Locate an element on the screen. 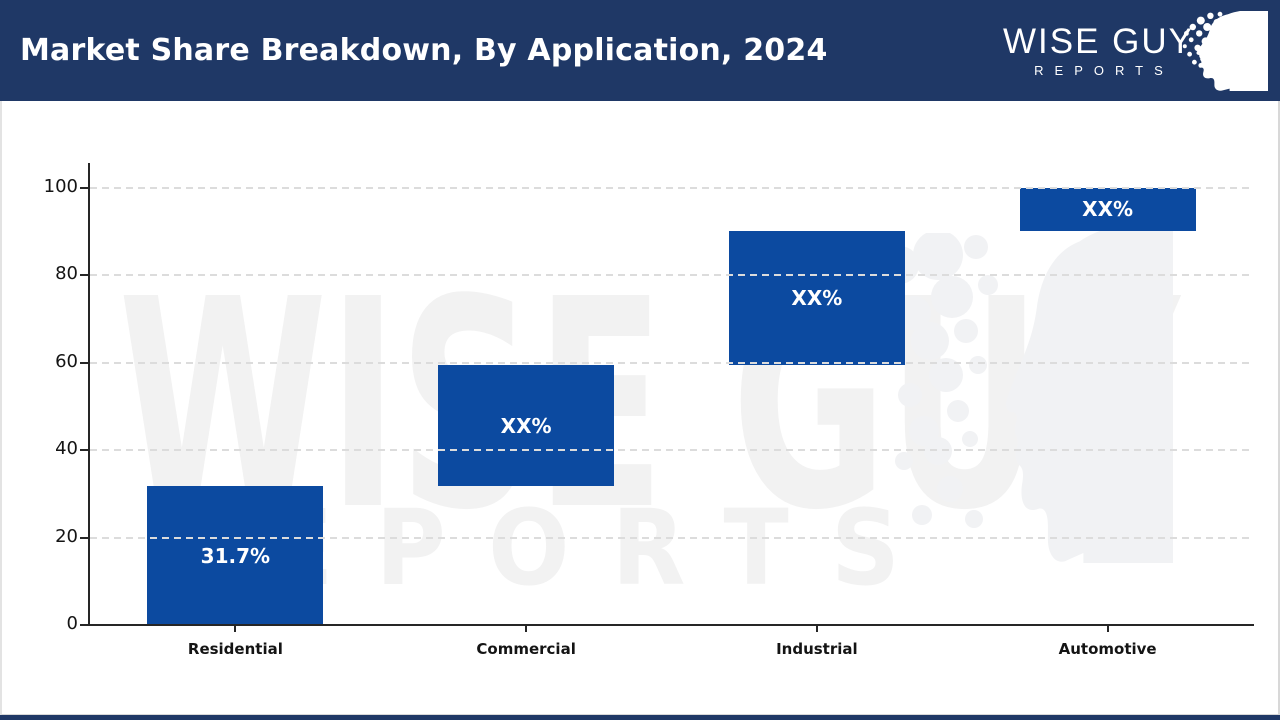  logo-text-block: WISE GUY REPORTS is located at coordinates (1098, 51).